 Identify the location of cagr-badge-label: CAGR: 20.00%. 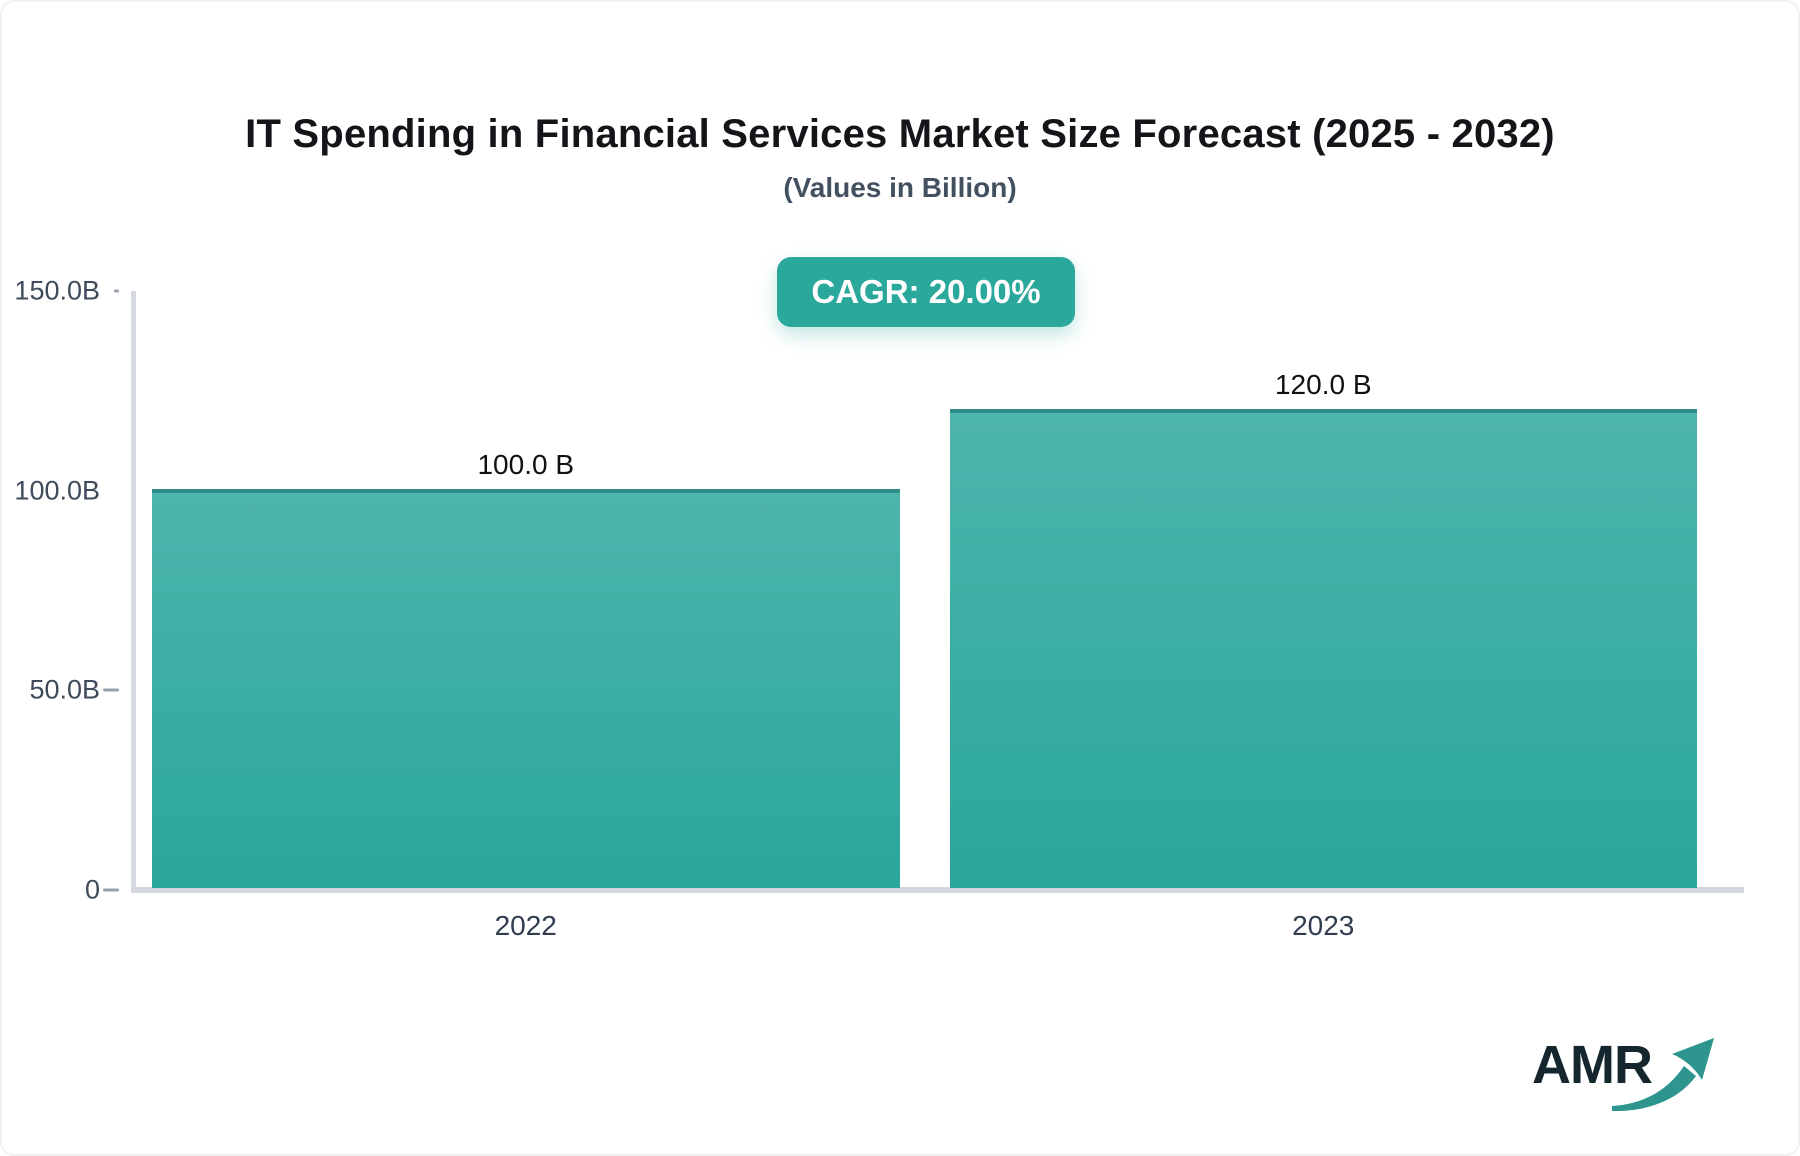
(926, 291).